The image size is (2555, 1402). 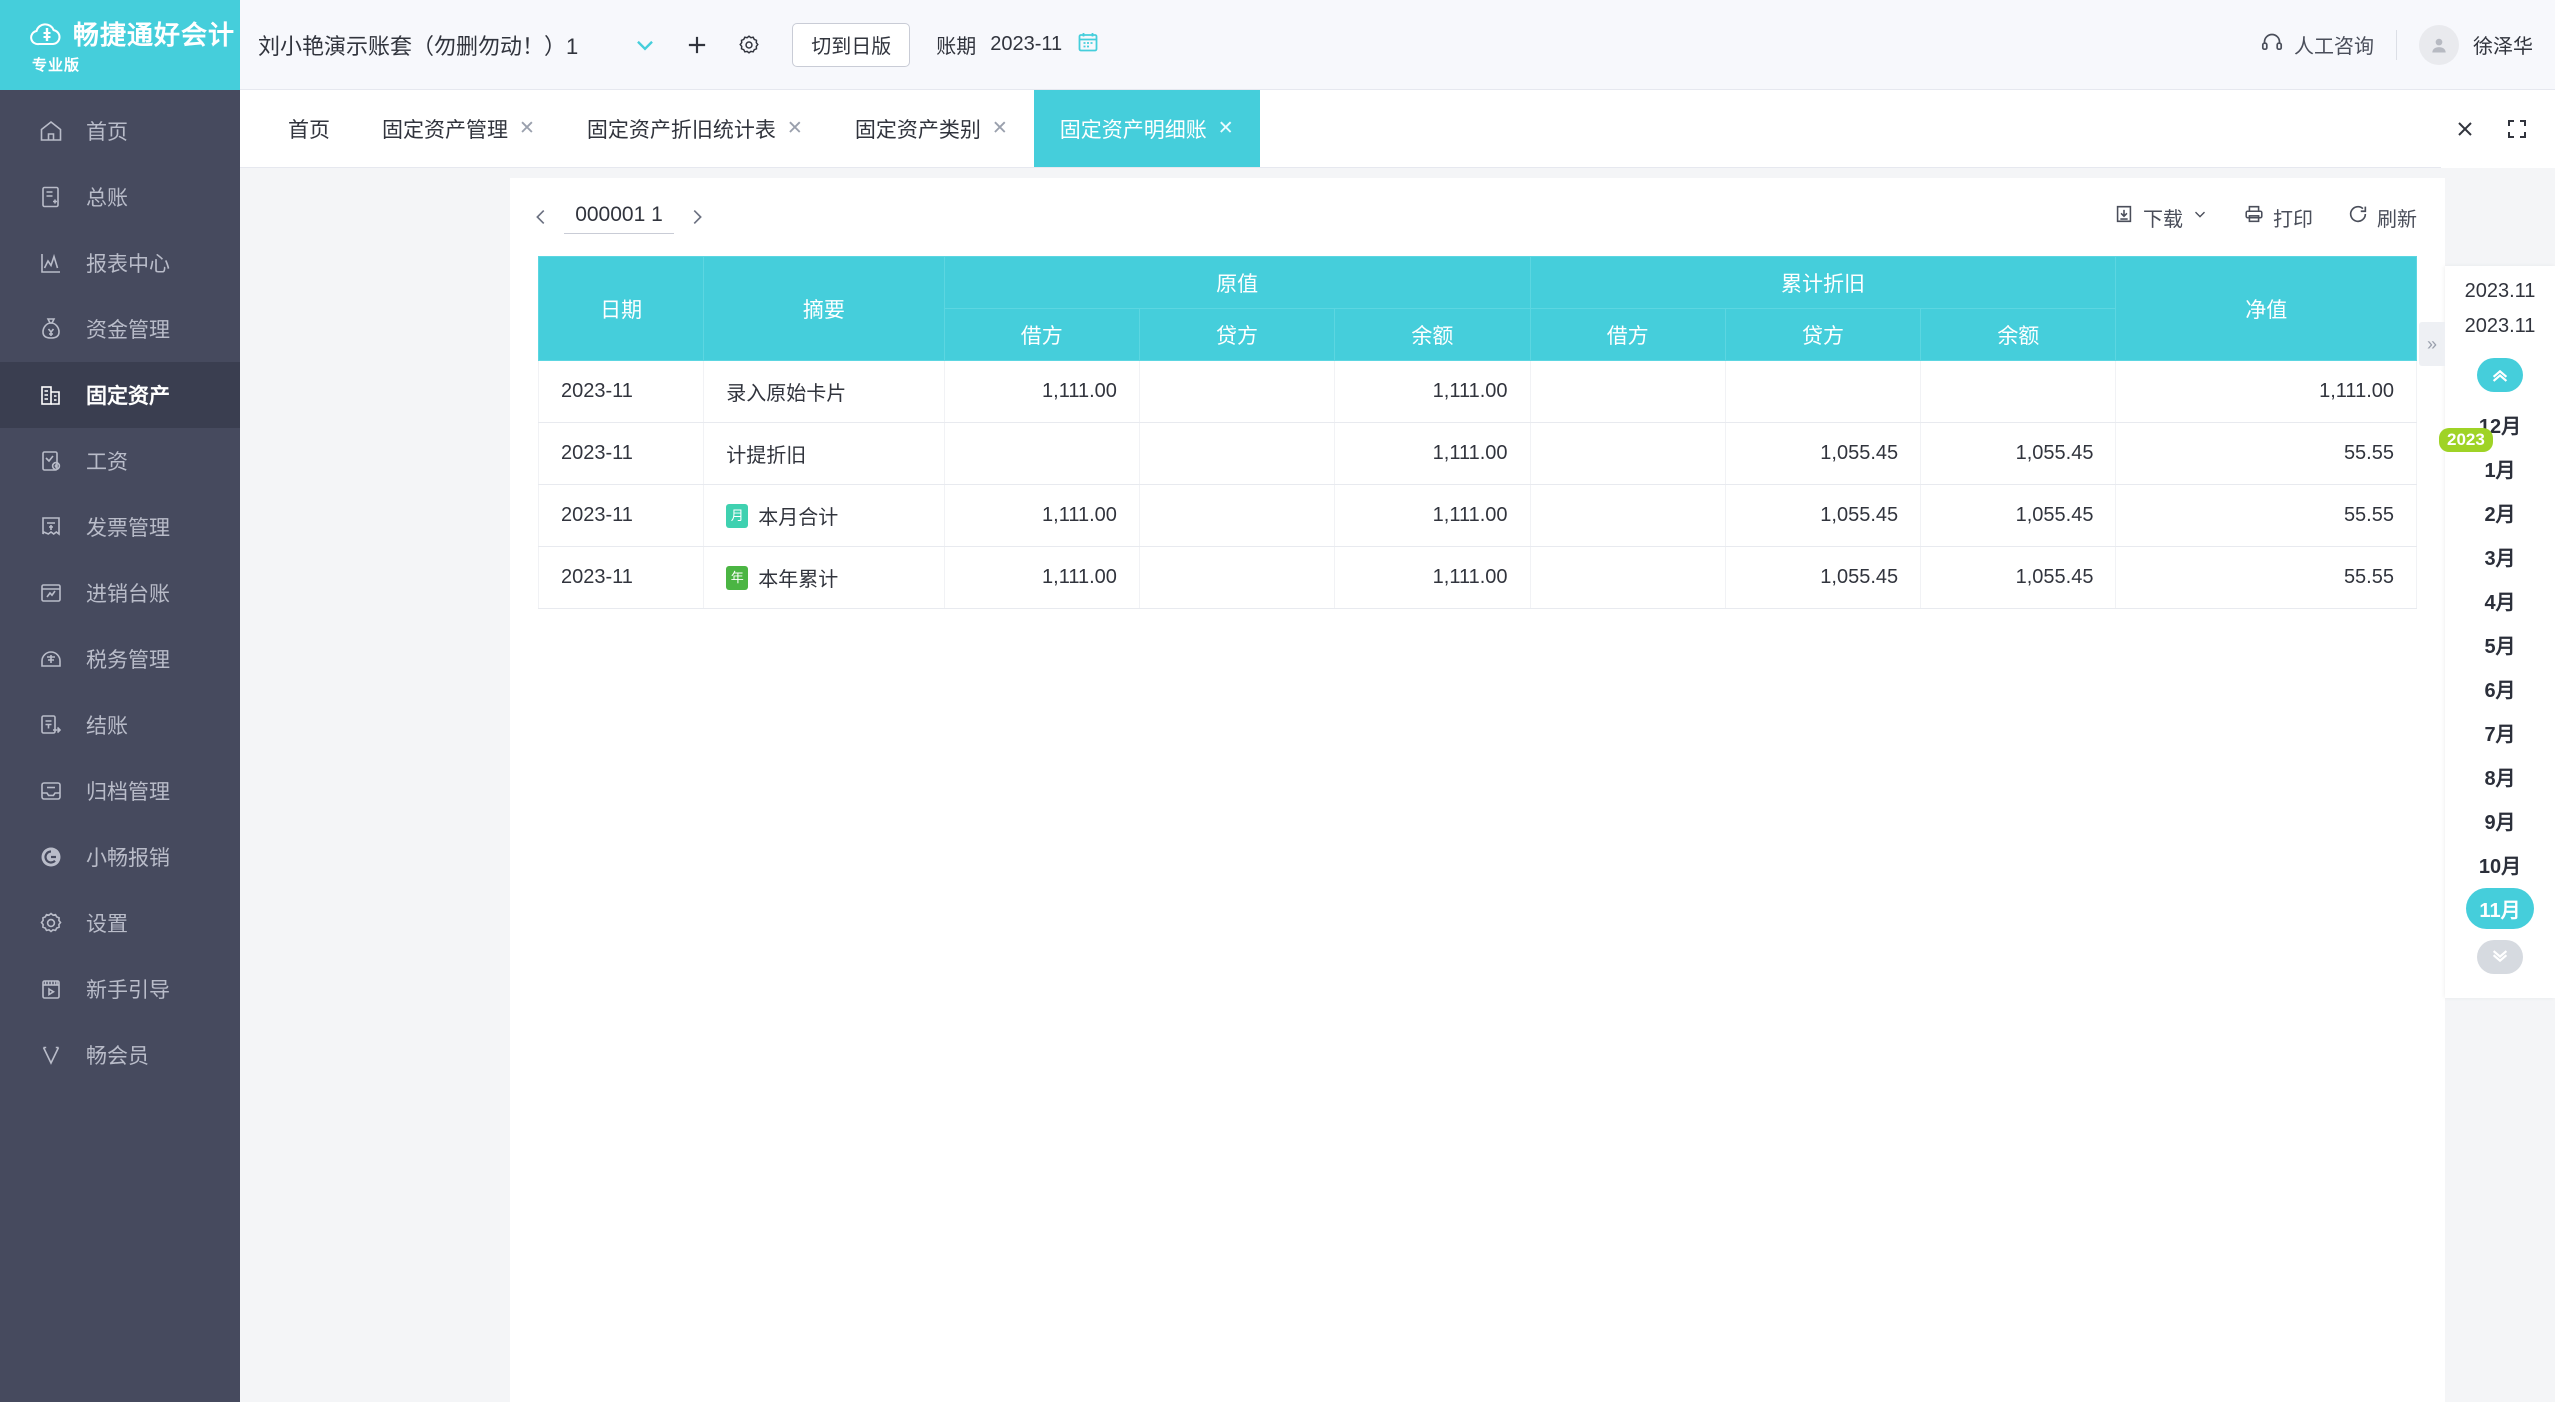 What do you see at coordinates (2317, 45) in the screenshot?
I see `support-button: 人工咨询` at bounding box center [2317, 45].